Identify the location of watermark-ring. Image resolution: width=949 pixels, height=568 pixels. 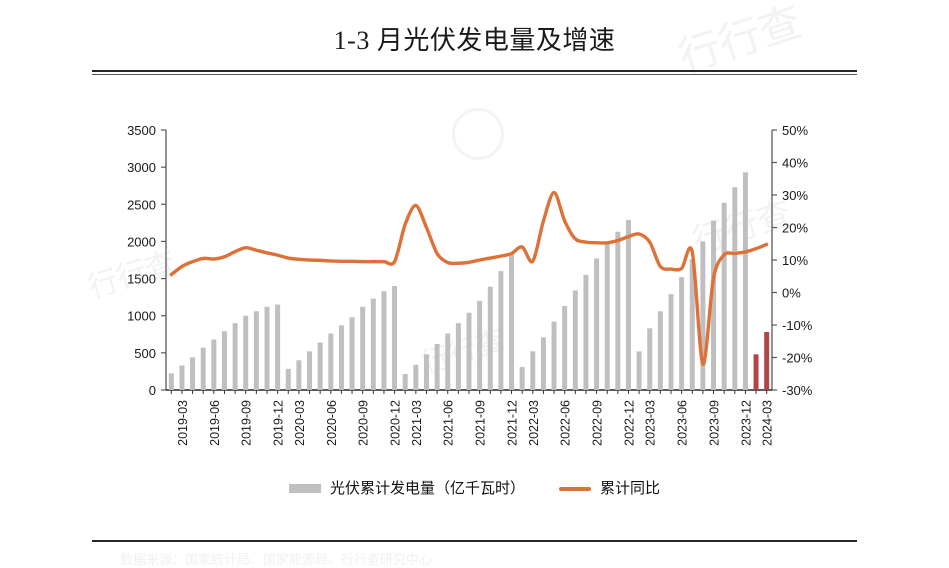
(478, 134).